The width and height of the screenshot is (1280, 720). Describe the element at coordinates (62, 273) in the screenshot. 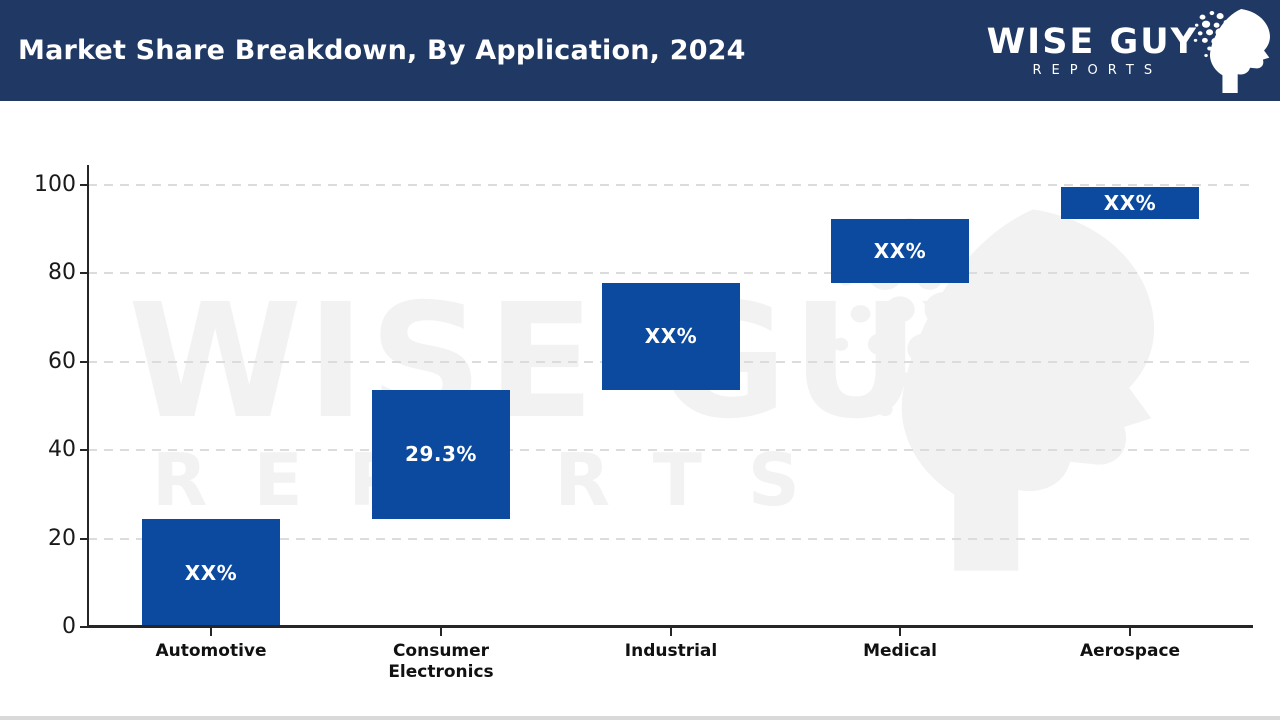

I see `y-tick-label-80: 80` at that location.